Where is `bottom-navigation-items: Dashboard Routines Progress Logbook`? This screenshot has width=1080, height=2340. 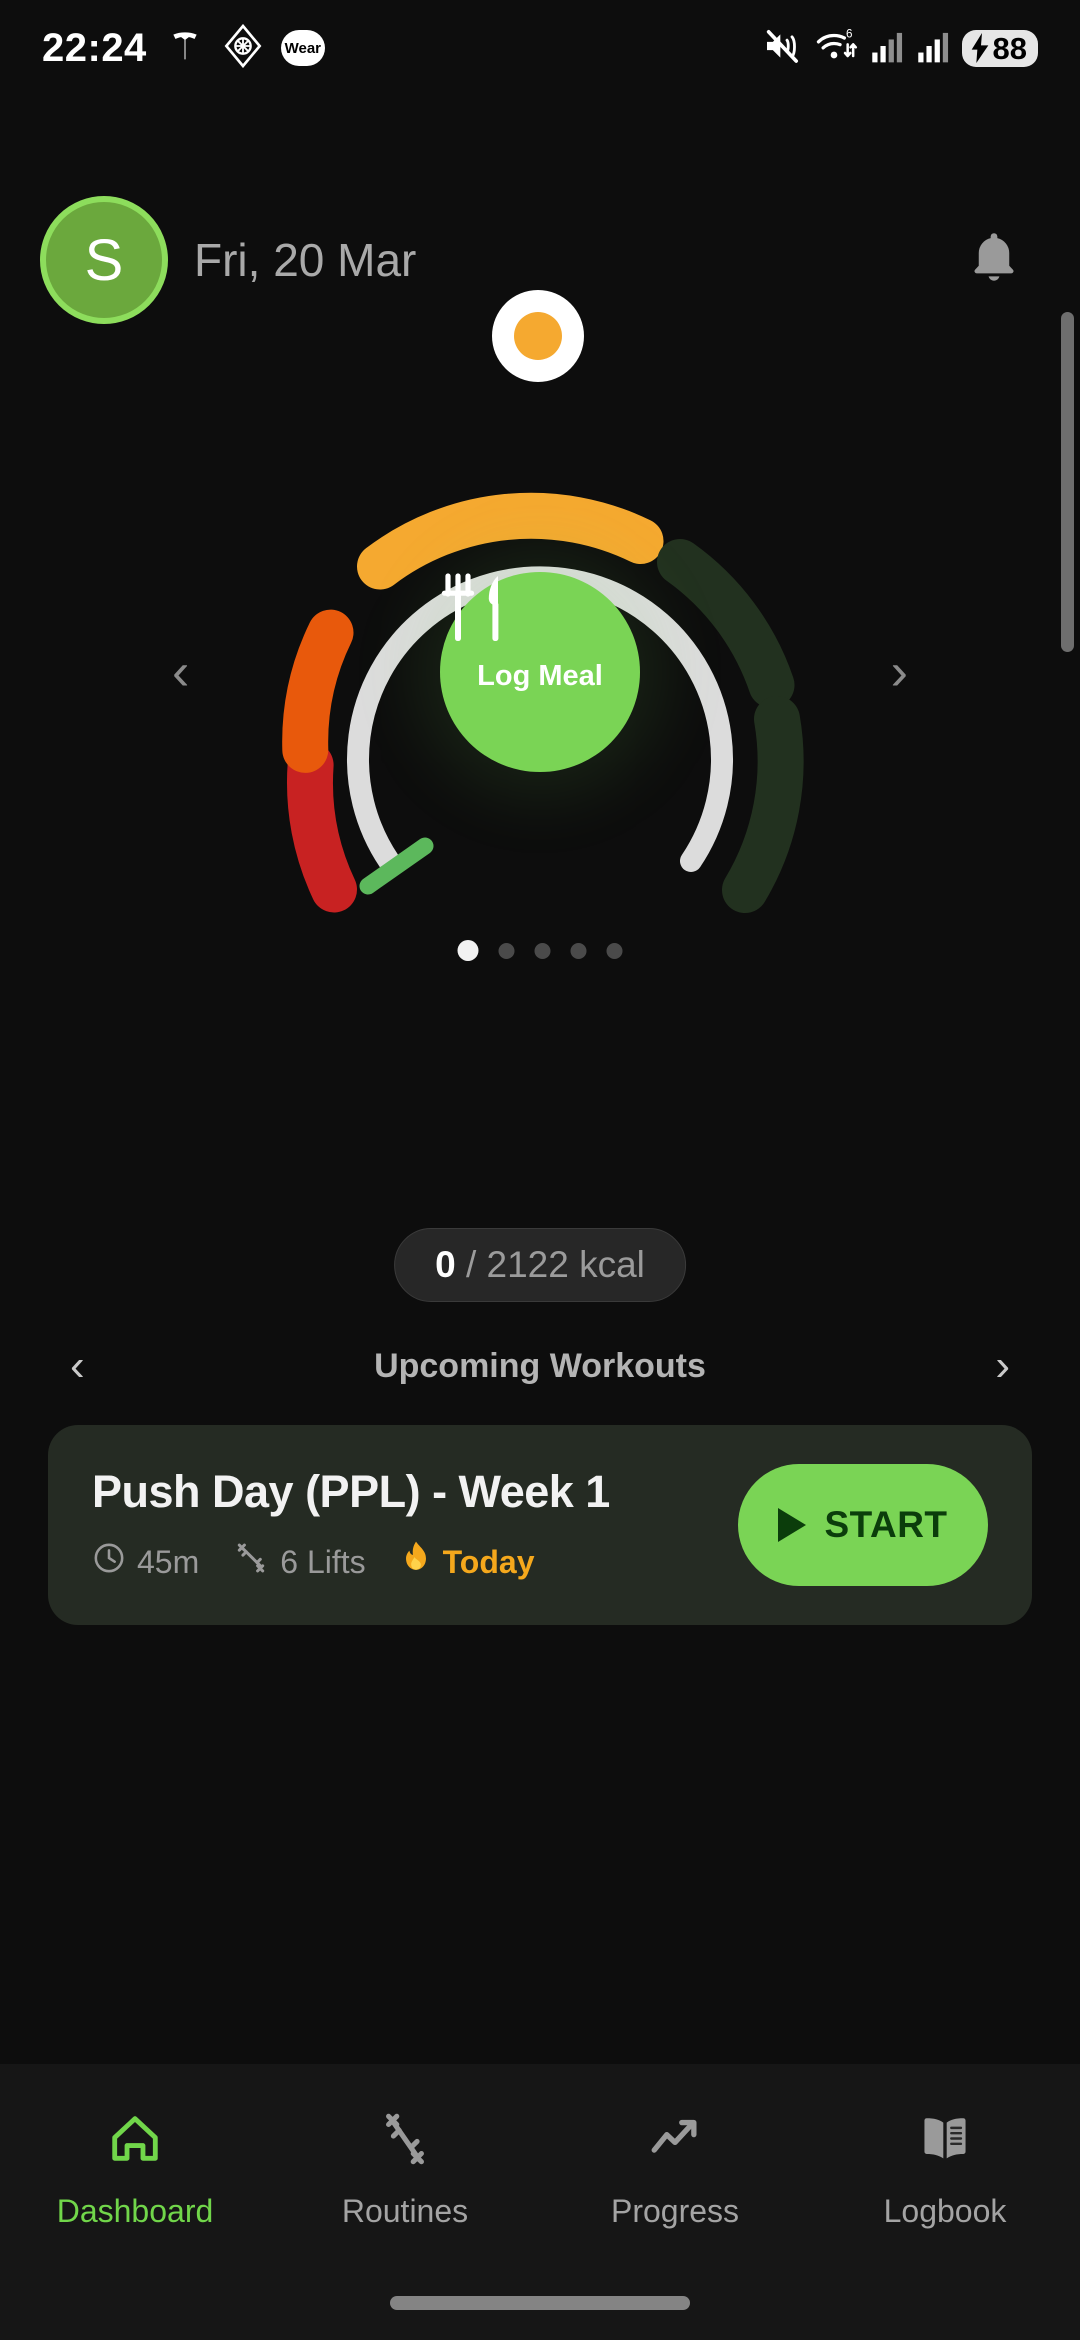 bottom-navigation-items: Dashboard Routines Progress Logbook is located at coordinates (540, 2170).